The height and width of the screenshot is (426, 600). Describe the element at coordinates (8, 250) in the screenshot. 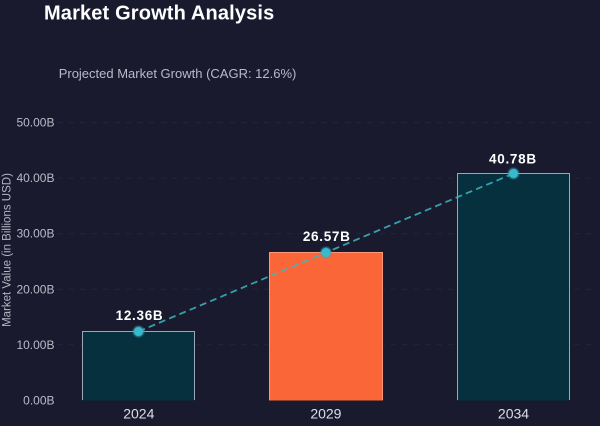

I see `svg-text: Market Value (in Billions USD)` at that location.